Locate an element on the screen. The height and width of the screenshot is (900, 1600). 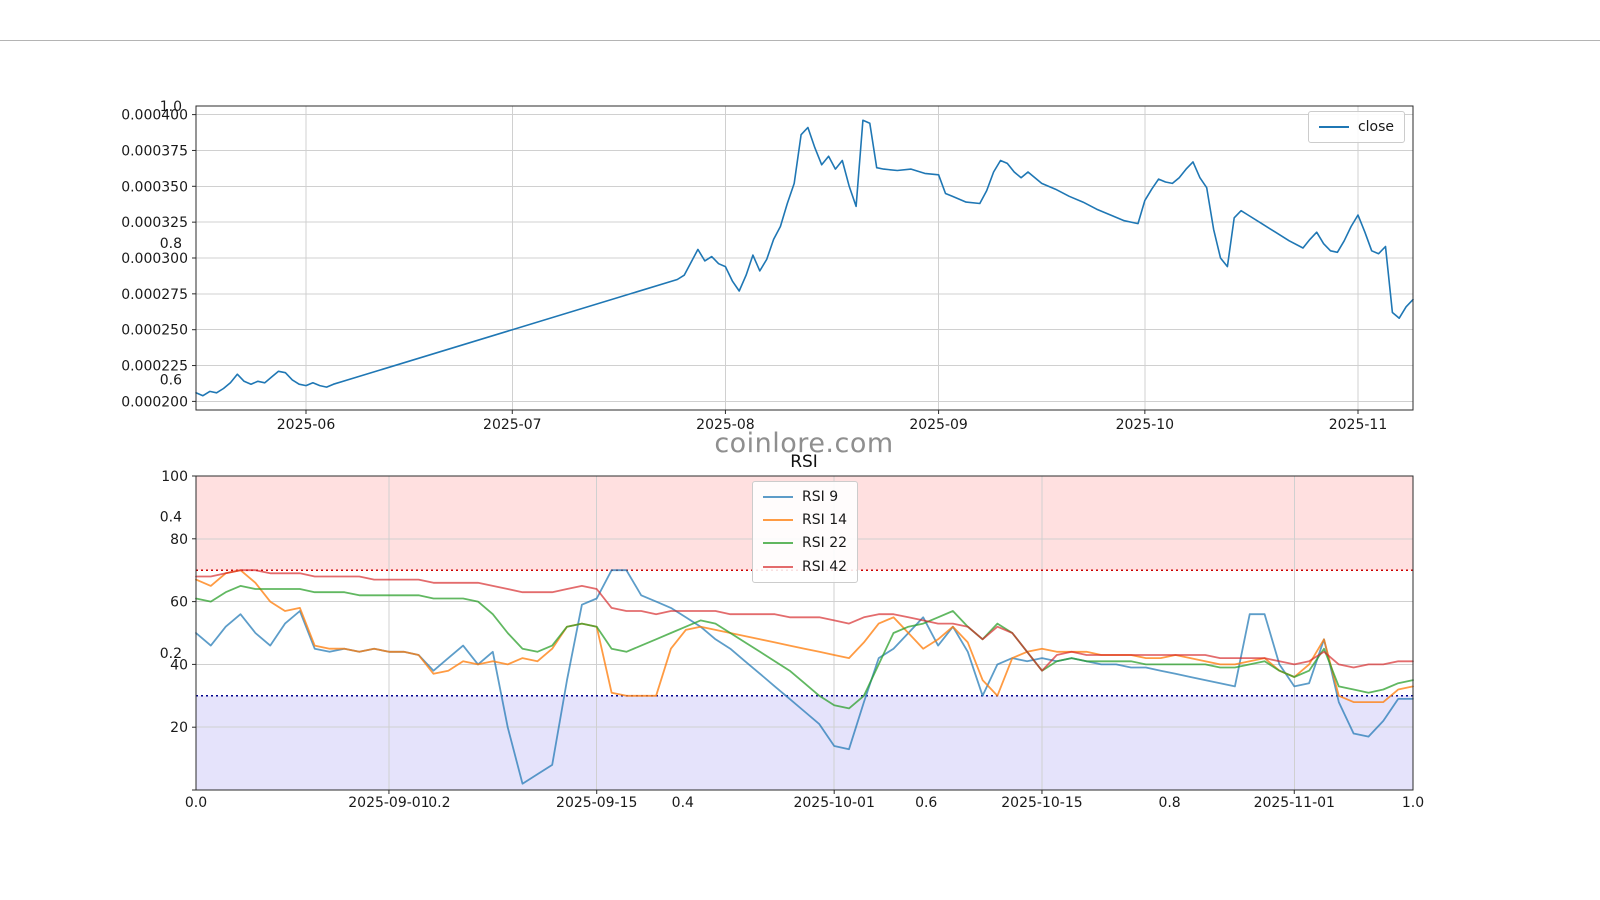
rsi-42-legend-line is located at coordinates (778, 566).